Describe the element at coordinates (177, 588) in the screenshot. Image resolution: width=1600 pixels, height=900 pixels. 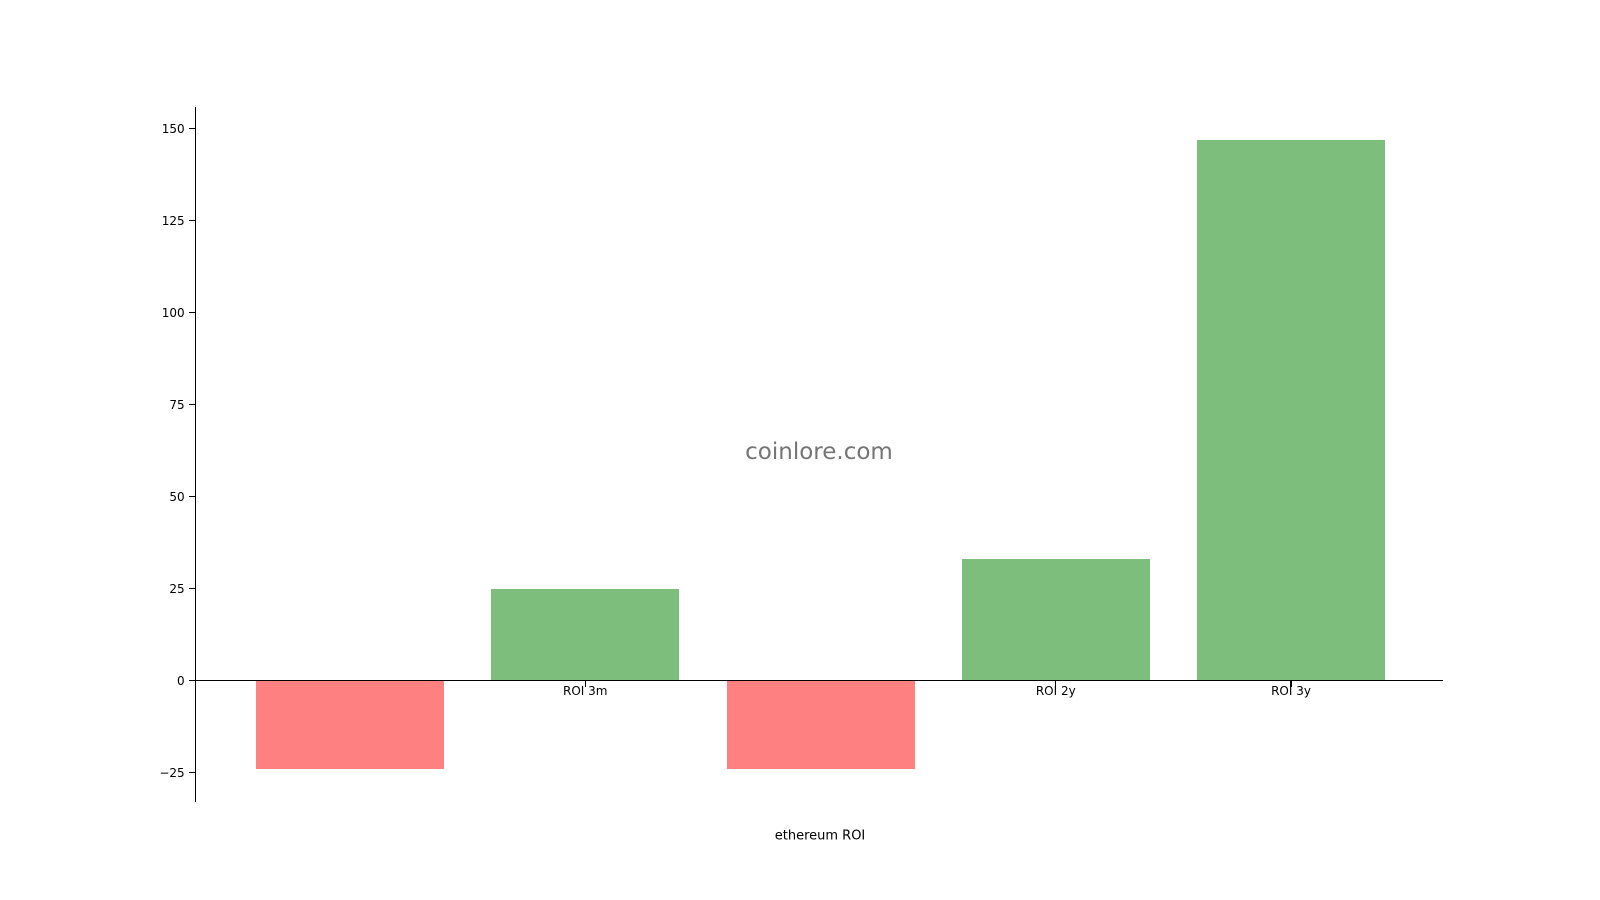
I see `y-tick-label: 25` at that location.